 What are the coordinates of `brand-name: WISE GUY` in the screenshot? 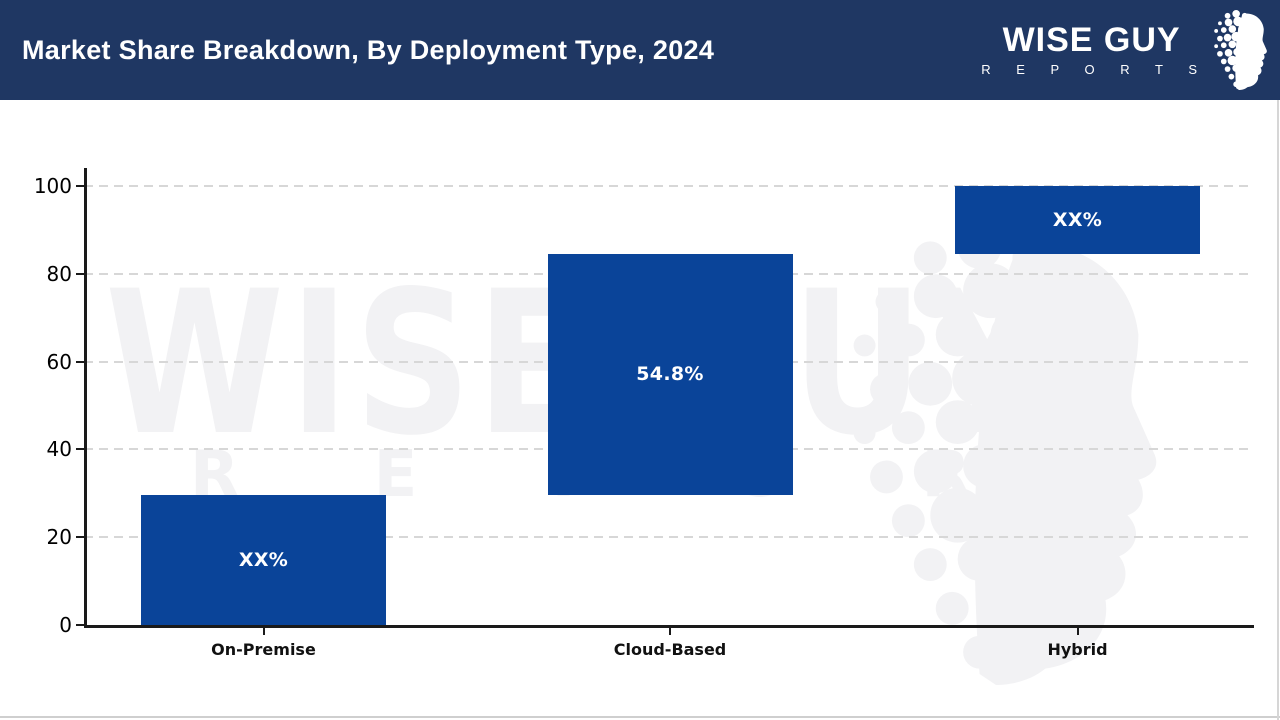 It's located at (1091, 40).